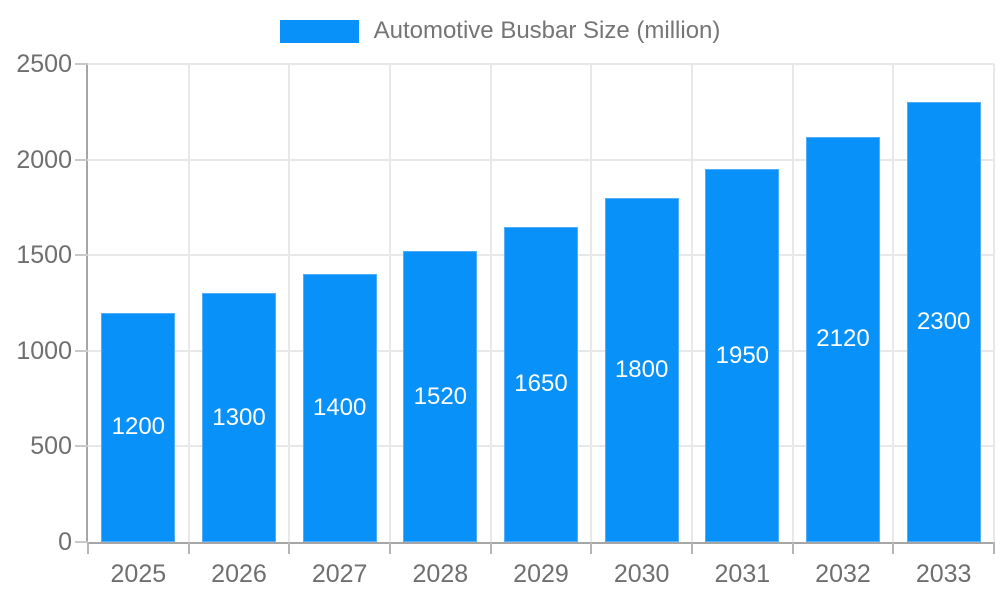  I want to click on x-tick-label: 2031, so click(742, 574).